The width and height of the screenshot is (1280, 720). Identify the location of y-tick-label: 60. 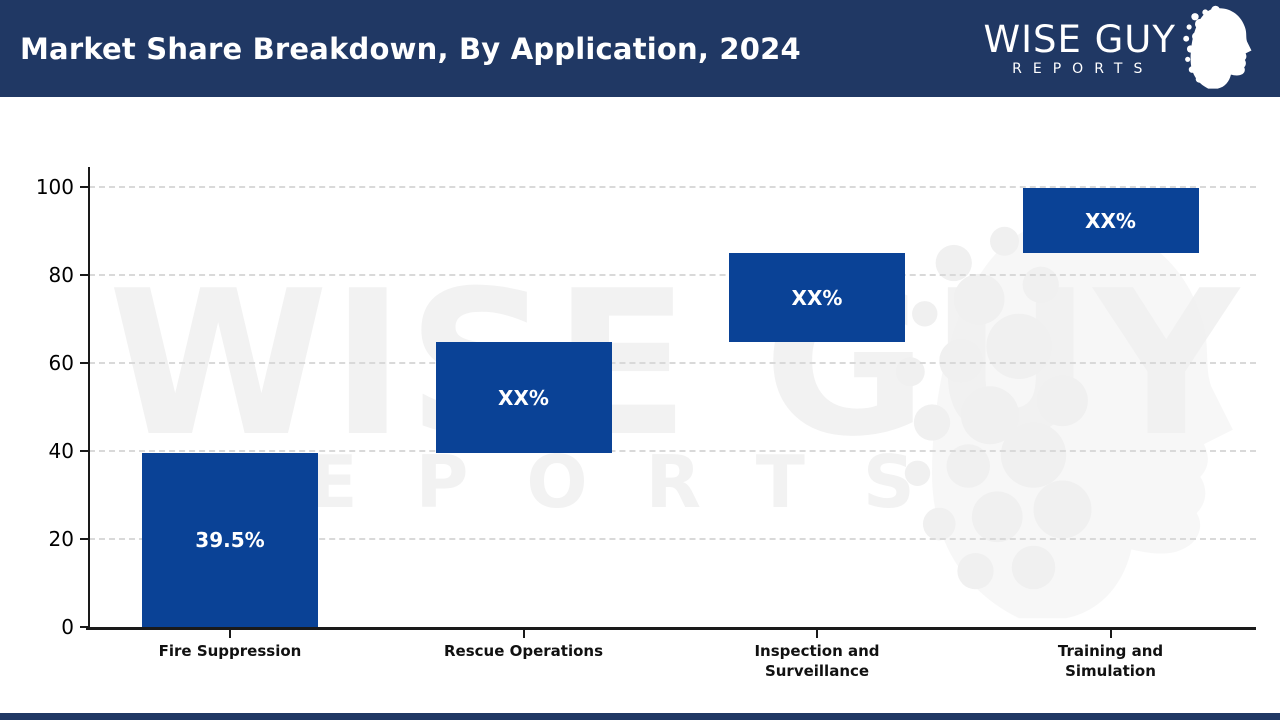
(61, 363).